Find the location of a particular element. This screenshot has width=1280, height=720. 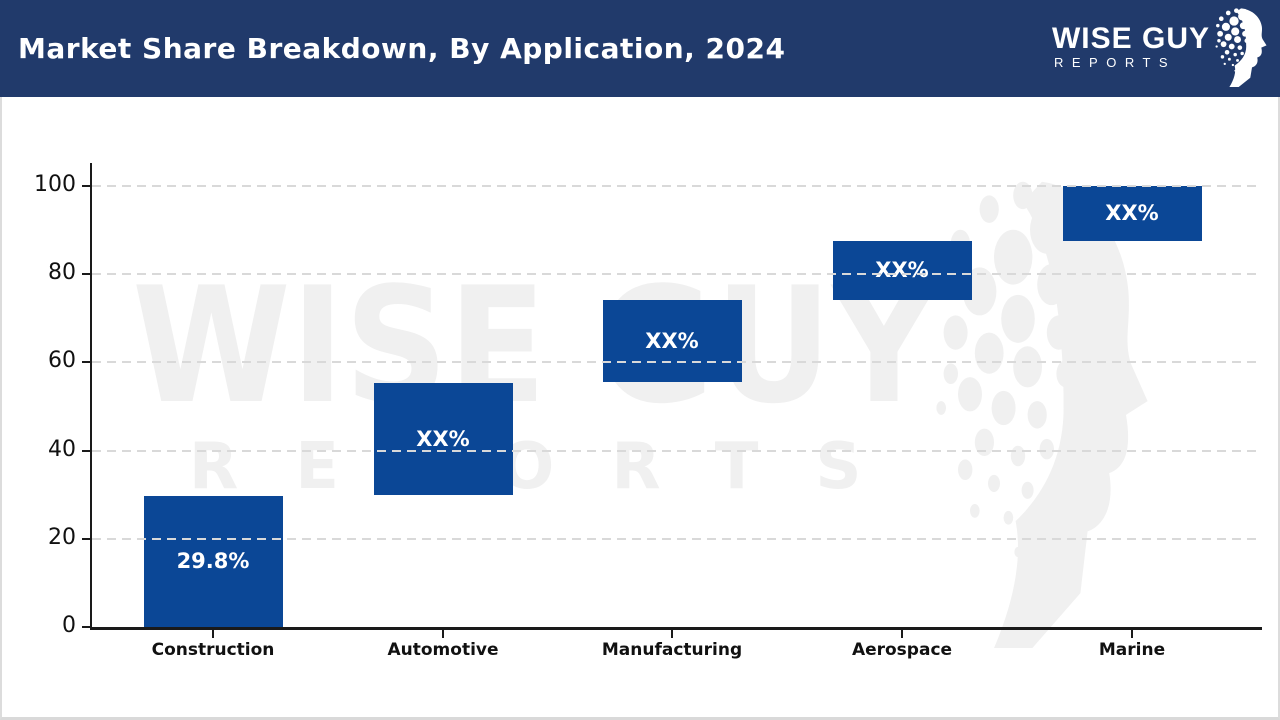

bar-manufacturing: XX% is located at coordinates (672, 341).